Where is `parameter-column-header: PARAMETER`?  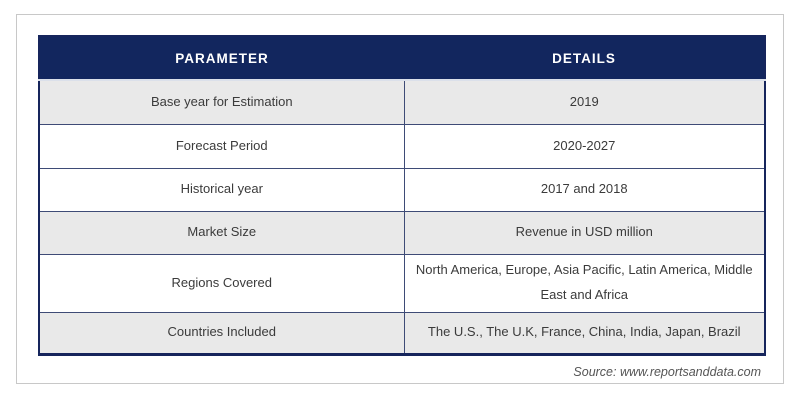 parameter-column-header: PARAMETER is located at coordinates (221, 58).